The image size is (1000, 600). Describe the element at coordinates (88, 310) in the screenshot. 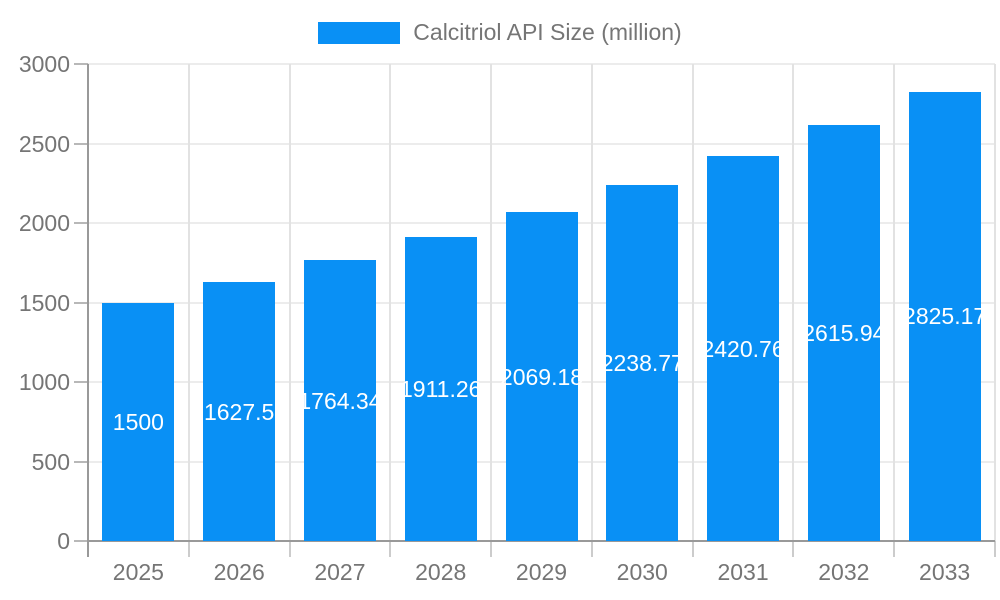

I see `y-axis-line` at that location.